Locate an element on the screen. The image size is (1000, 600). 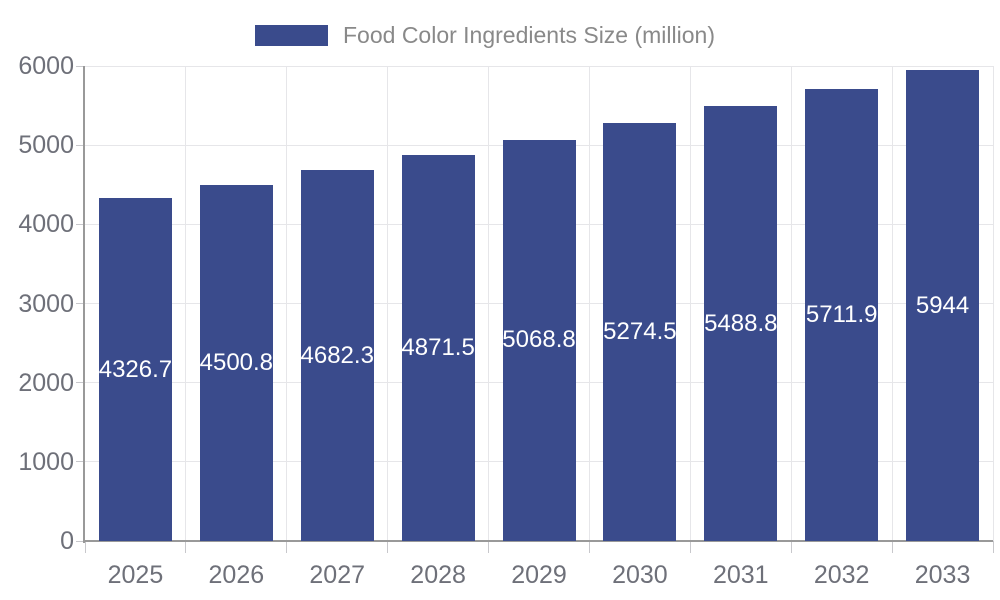
x-tick-label: 2027 is located at coordinates (337, 575).